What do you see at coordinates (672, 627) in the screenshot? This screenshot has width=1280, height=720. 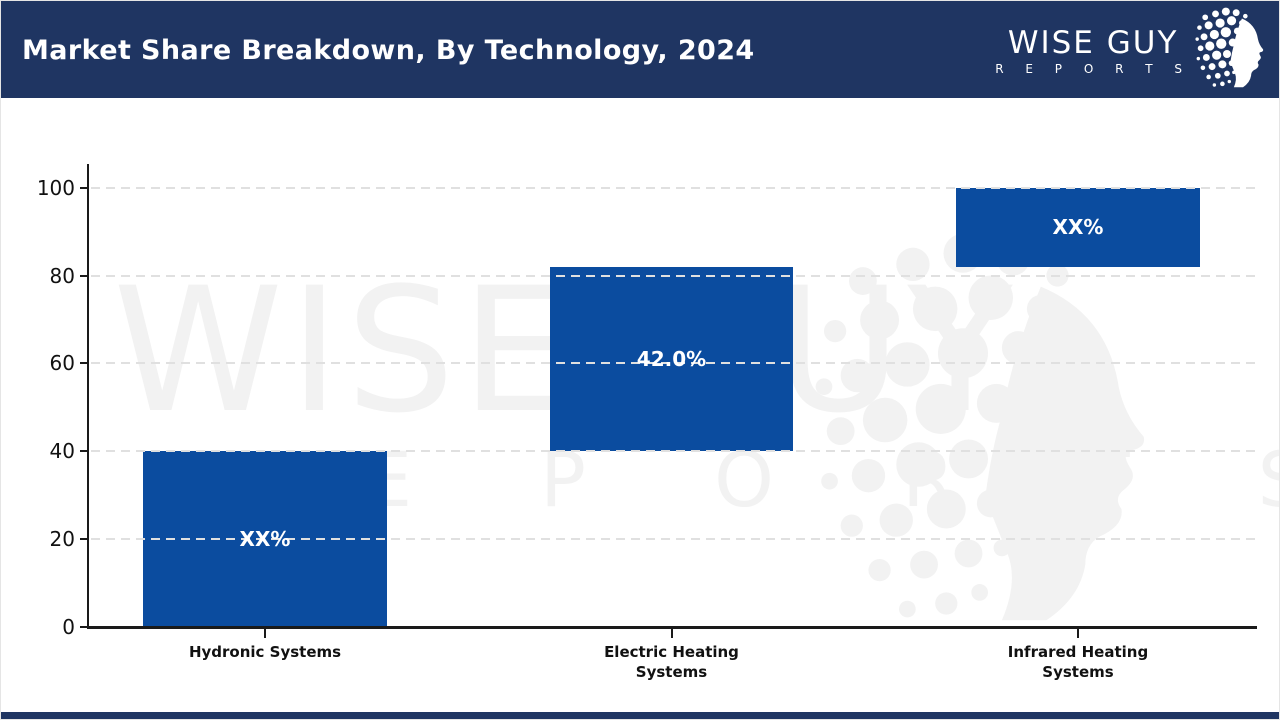 I see `x-axis-line` at bounding box center [672, 627].